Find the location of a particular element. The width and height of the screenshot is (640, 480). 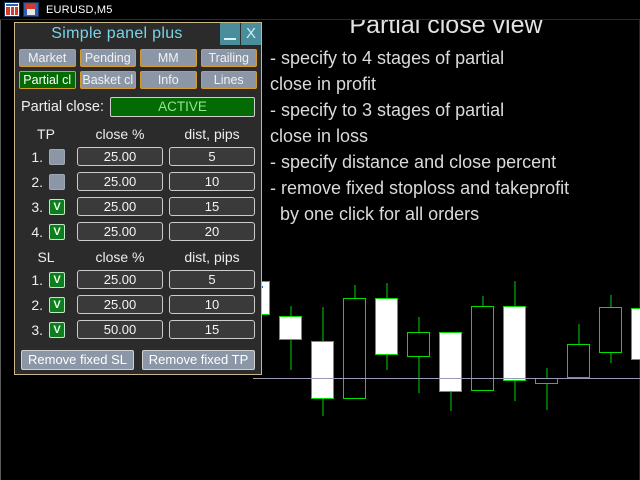

sl-close-pct-header: close % is located at coordinates (120, 256).